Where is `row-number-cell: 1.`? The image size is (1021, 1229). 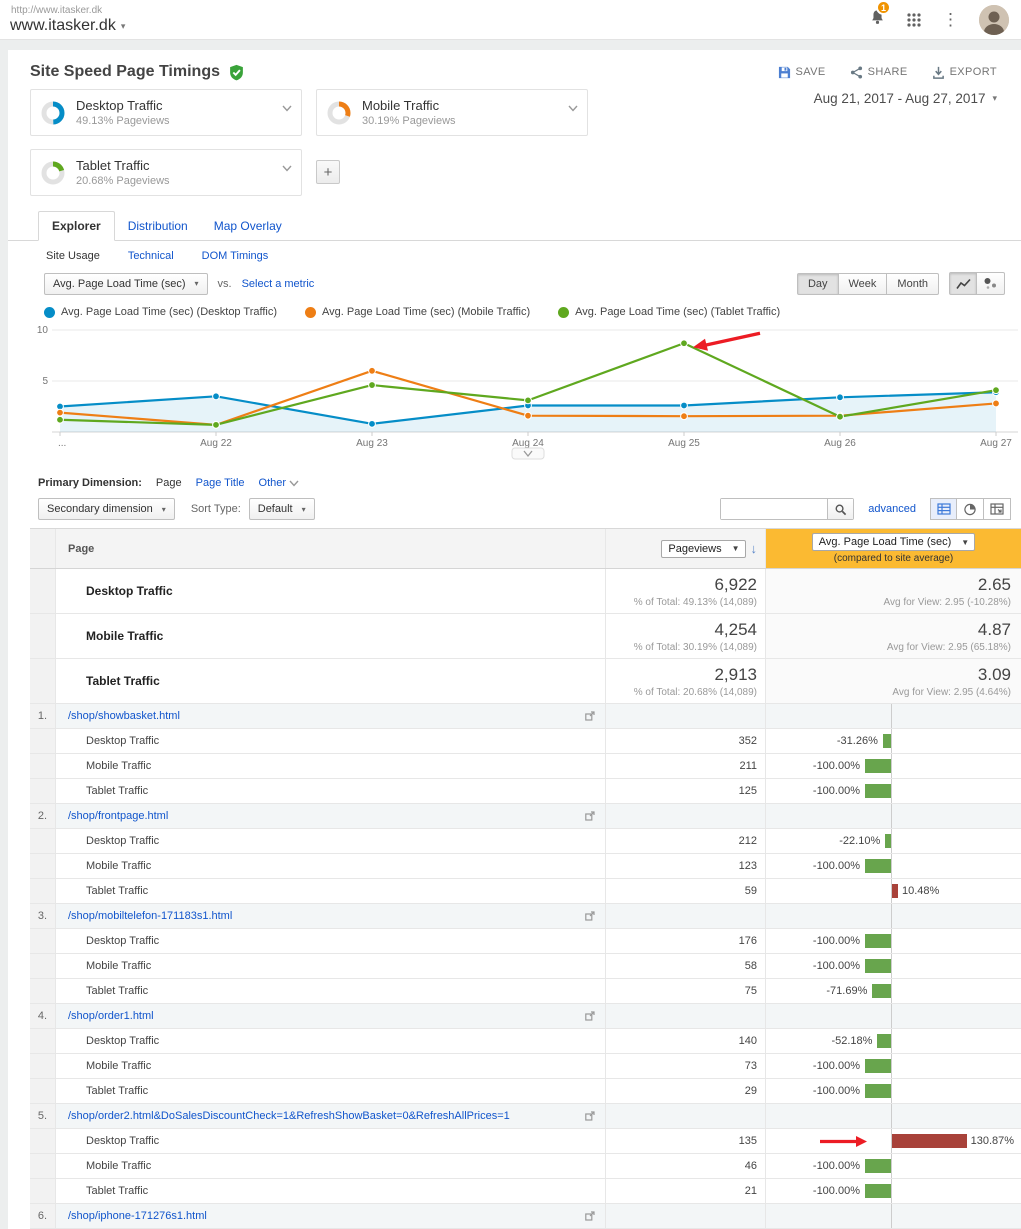
row-number-cell: 1. is located at coordinates (43, 716).